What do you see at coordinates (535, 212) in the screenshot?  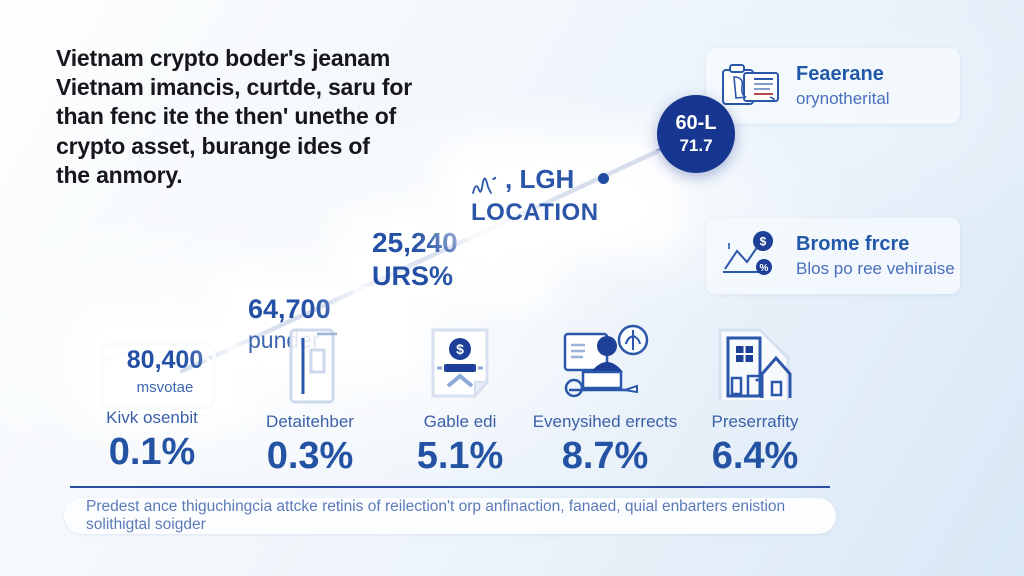 I see `milestone-lgh-line2: LOCATION` at bounding box center [535, 212].